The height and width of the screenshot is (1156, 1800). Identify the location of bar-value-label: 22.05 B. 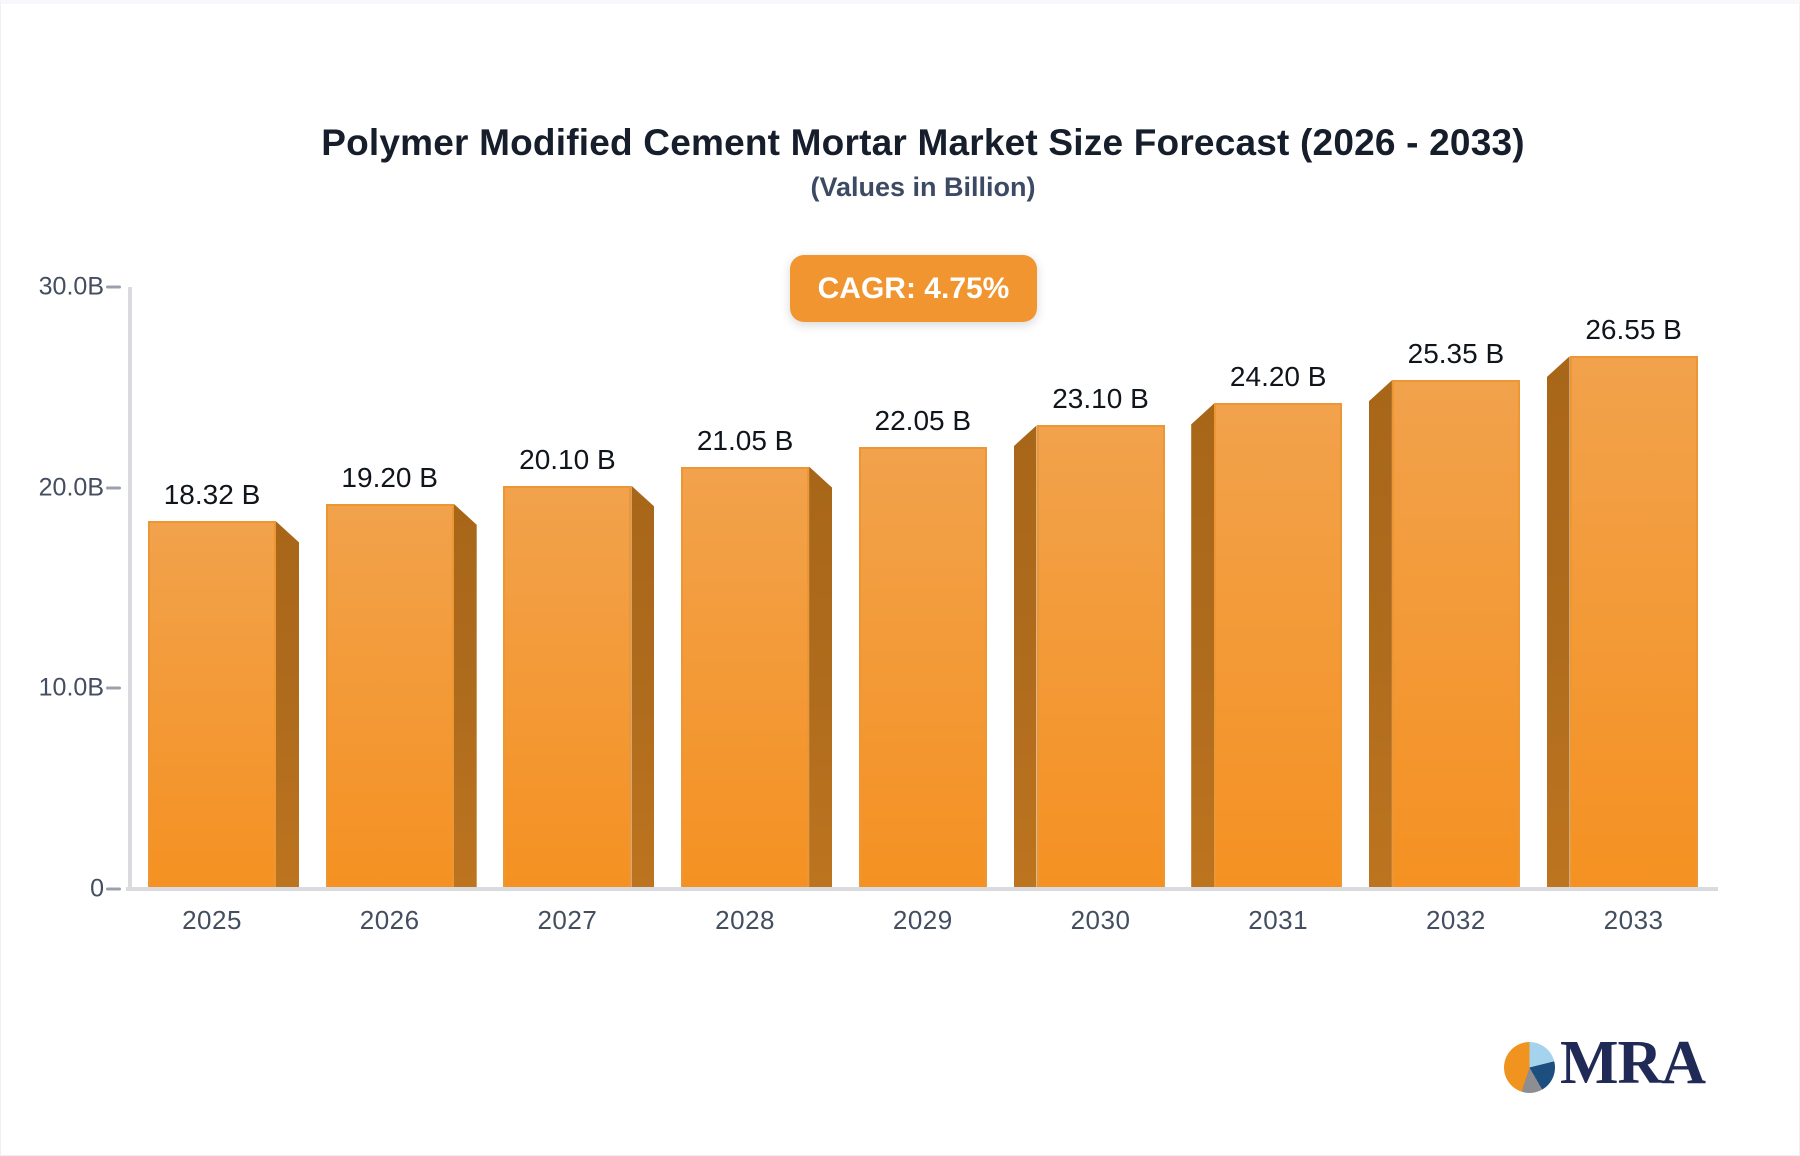
(923, 420).